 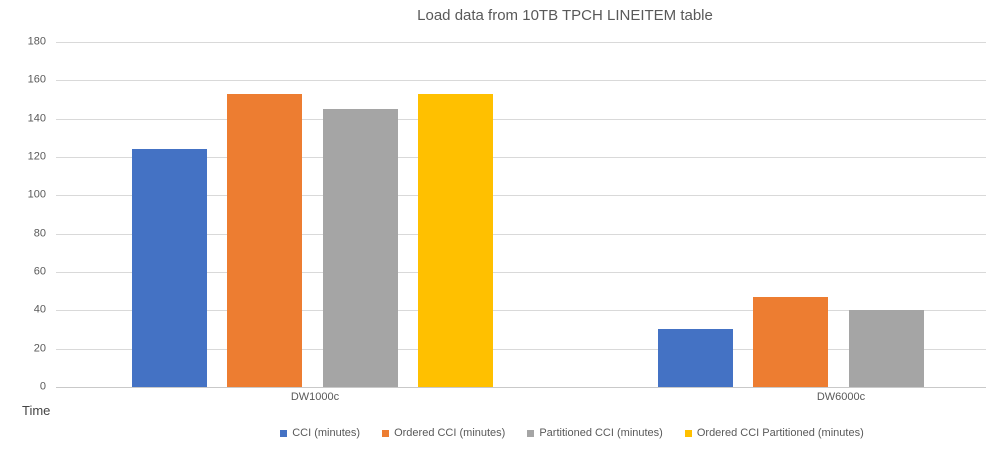 I want to click on bar-dw6000c-cci-minutes, so click(x=695, y=358).